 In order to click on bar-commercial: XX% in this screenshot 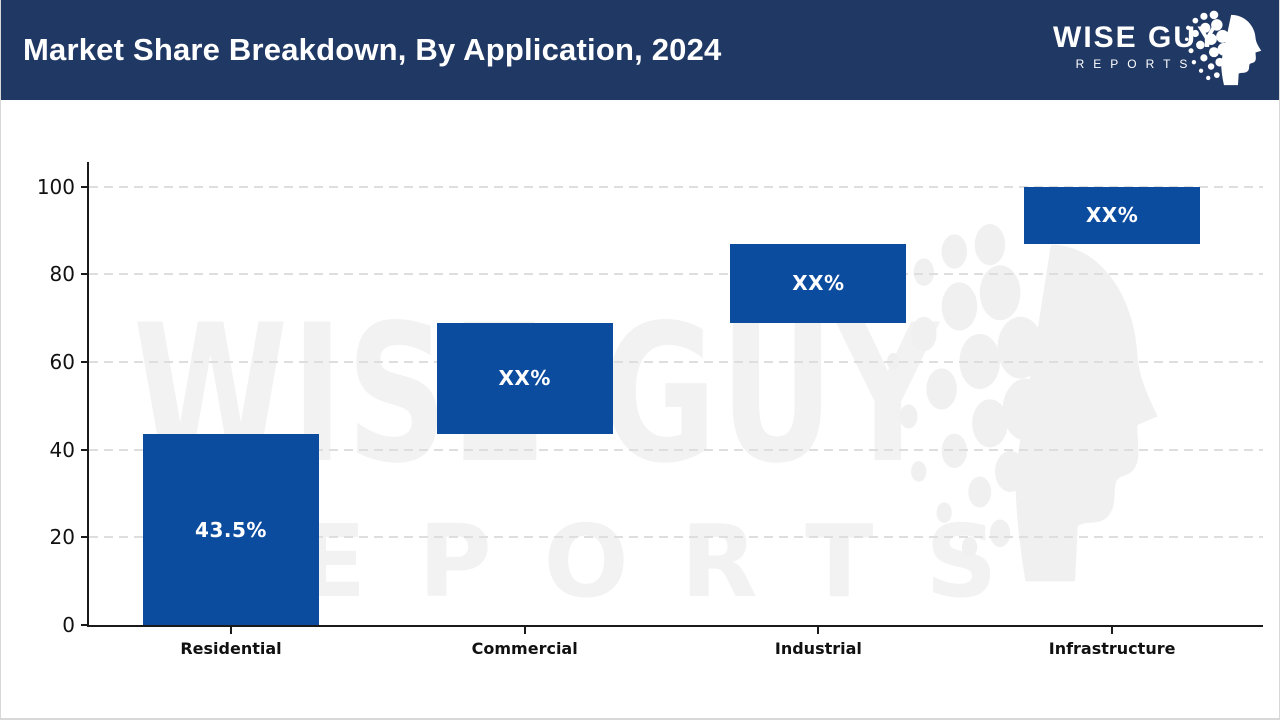, I will do `click(524, 378)`.